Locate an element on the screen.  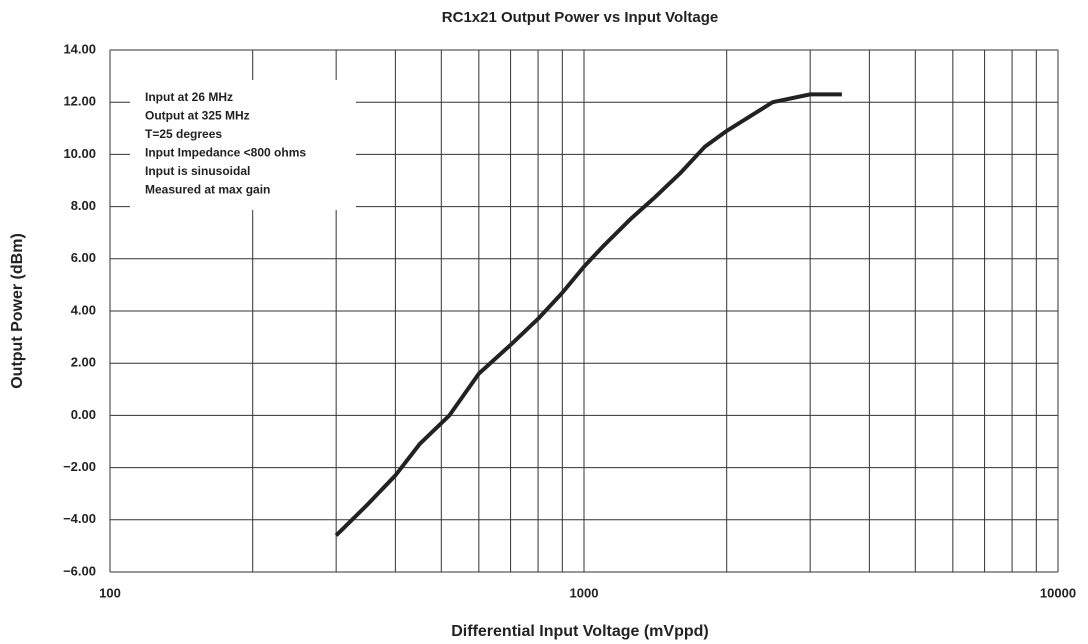
annotation-line: Input at 26 MHz is located at coordinates (189, 97).